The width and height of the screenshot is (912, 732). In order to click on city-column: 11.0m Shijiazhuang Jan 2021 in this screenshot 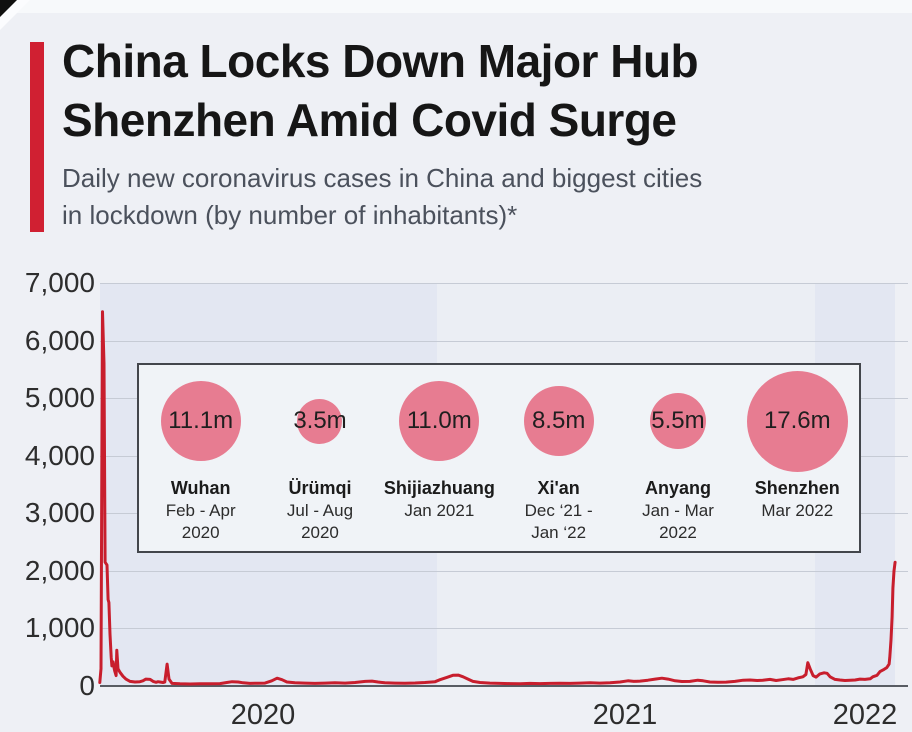, I will do `click(439, 458)`.